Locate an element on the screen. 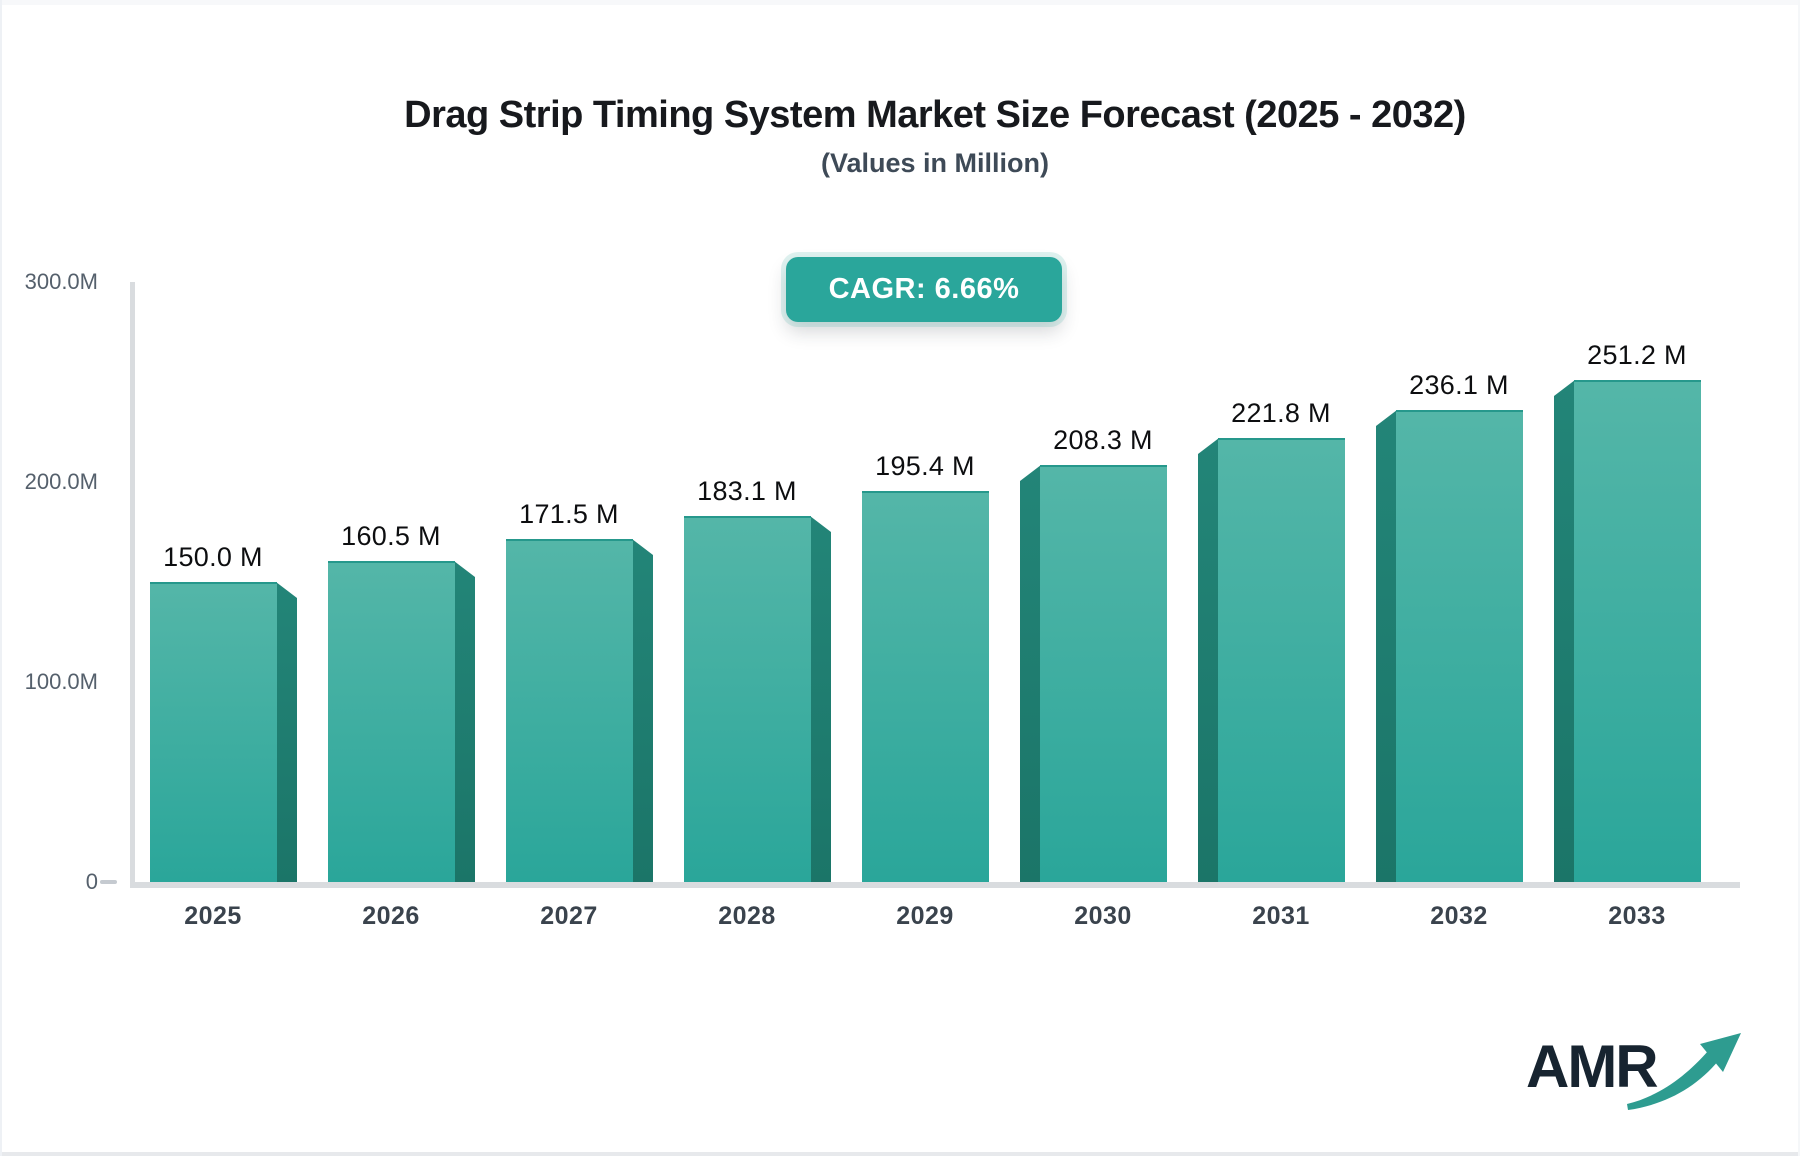 The image size is (1800, 1156). x-tick-label-2031: 2031 is located at coordinates (1281, 916).